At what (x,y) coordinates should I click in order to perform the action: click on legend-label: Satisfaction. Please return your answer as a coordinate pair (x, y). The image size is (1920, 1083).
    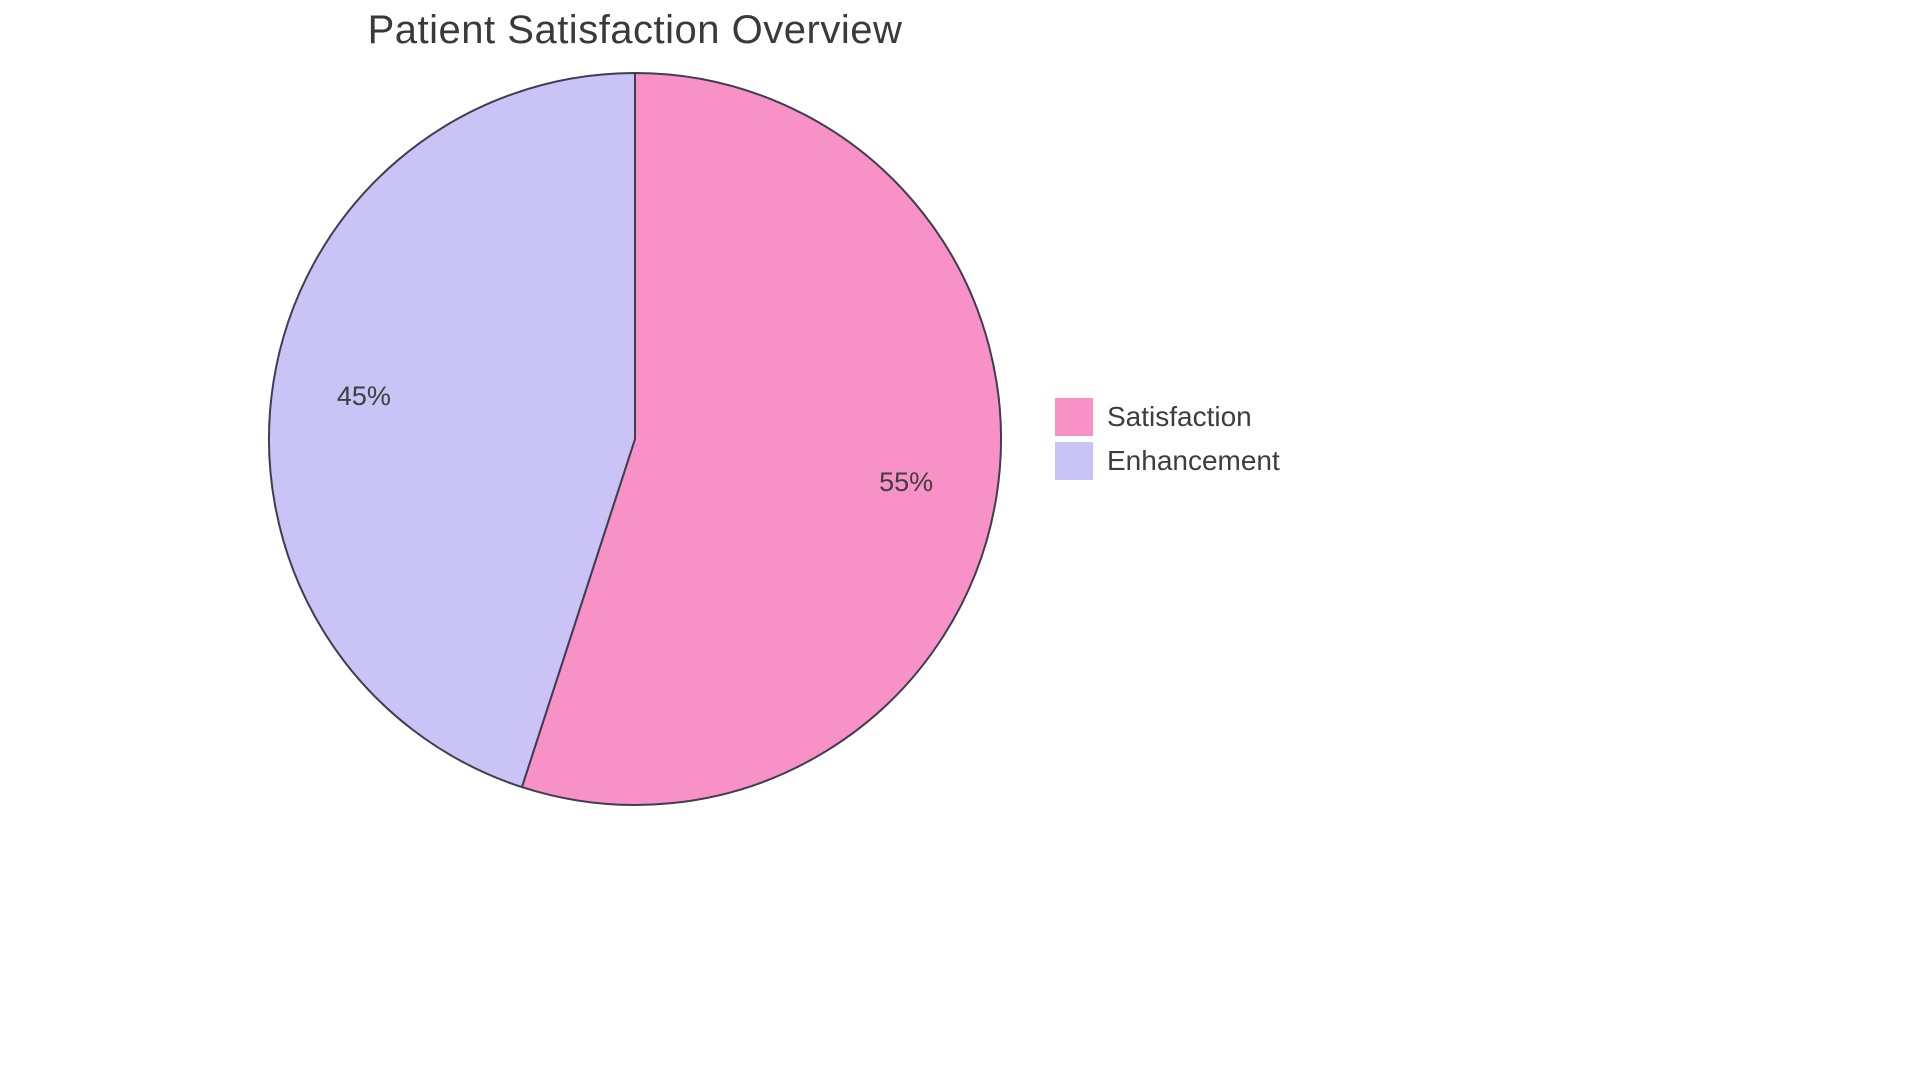
    Looking at the image, I should click on (1179, 416).